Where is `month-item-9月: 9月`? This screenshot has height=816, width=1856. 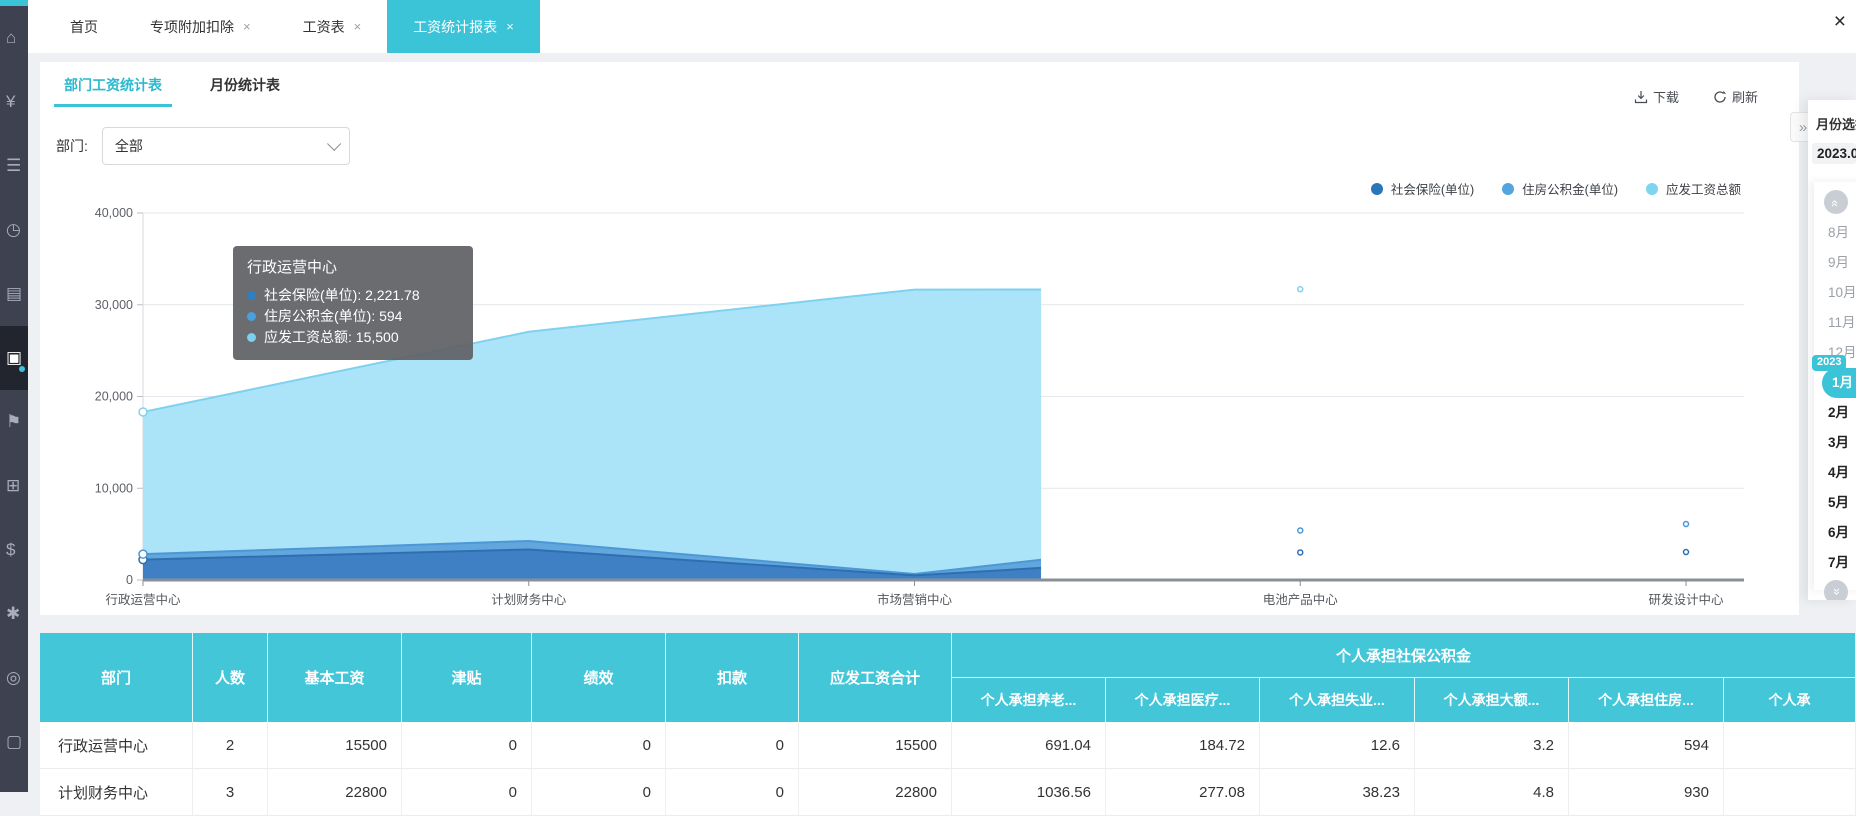 month-item-9月: 9月 is located at coordinates (1839, 262).